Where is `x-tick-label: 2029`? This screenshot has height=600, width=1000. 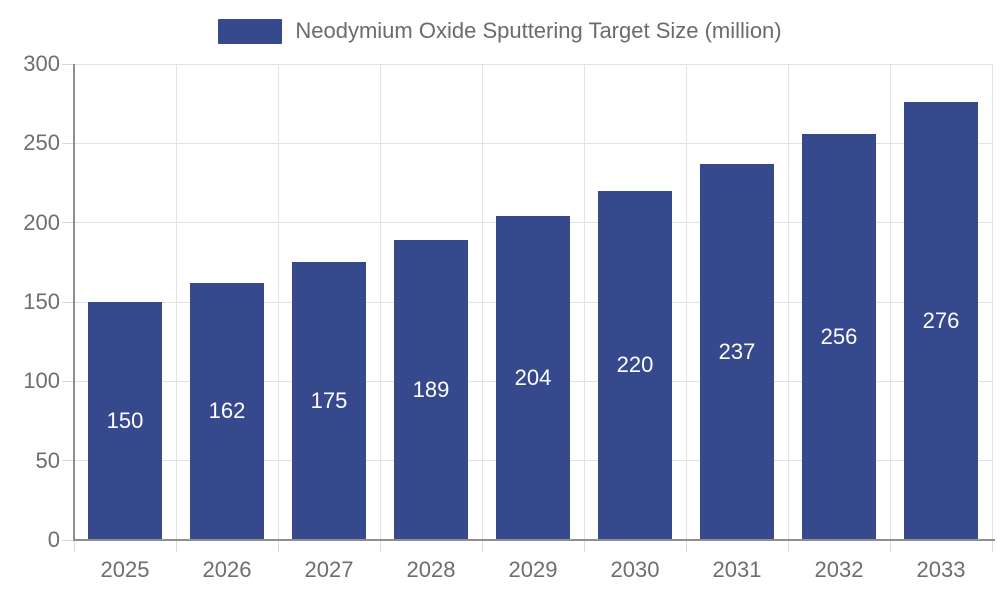
x-tick-label: 2029 is located at coordinates (533, 569).